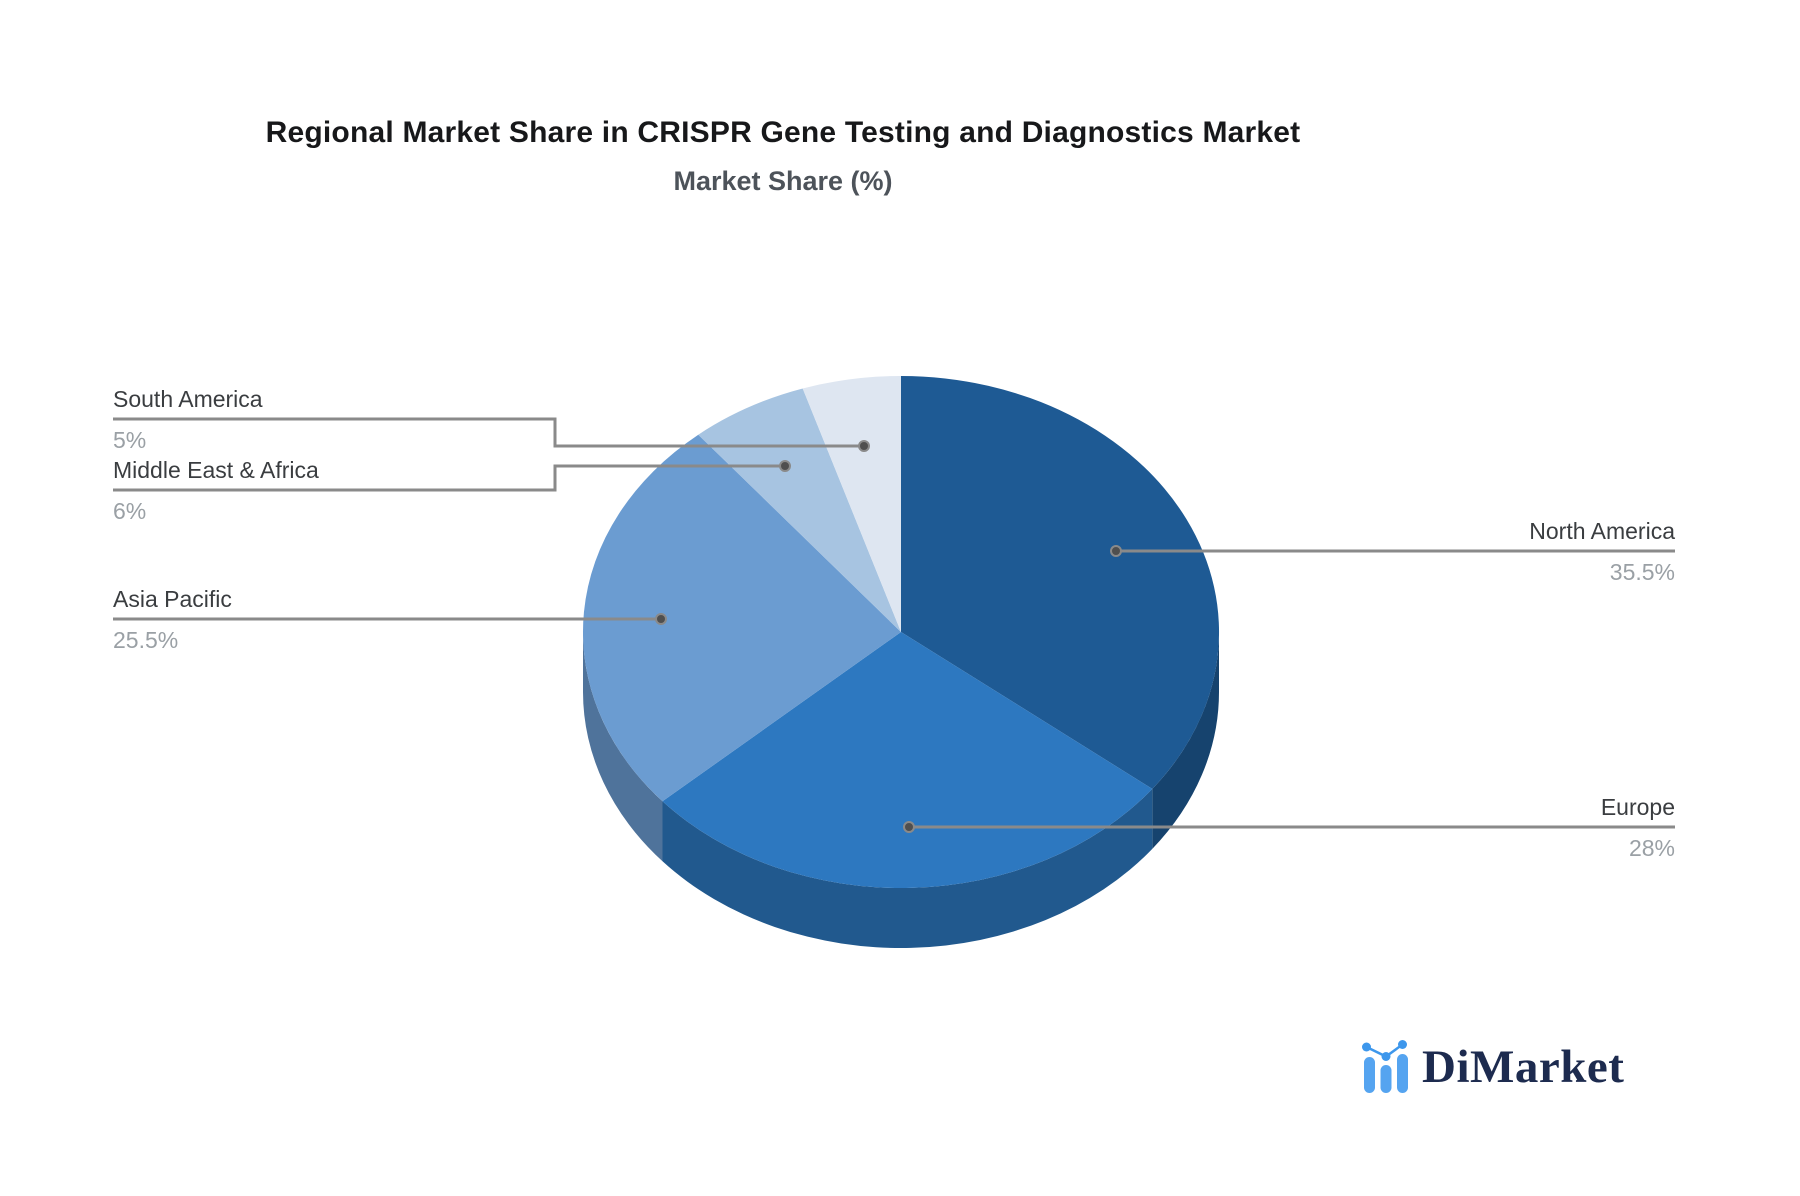  I want to click on pie-slice-side-asia-pacific, so click(623, 747).